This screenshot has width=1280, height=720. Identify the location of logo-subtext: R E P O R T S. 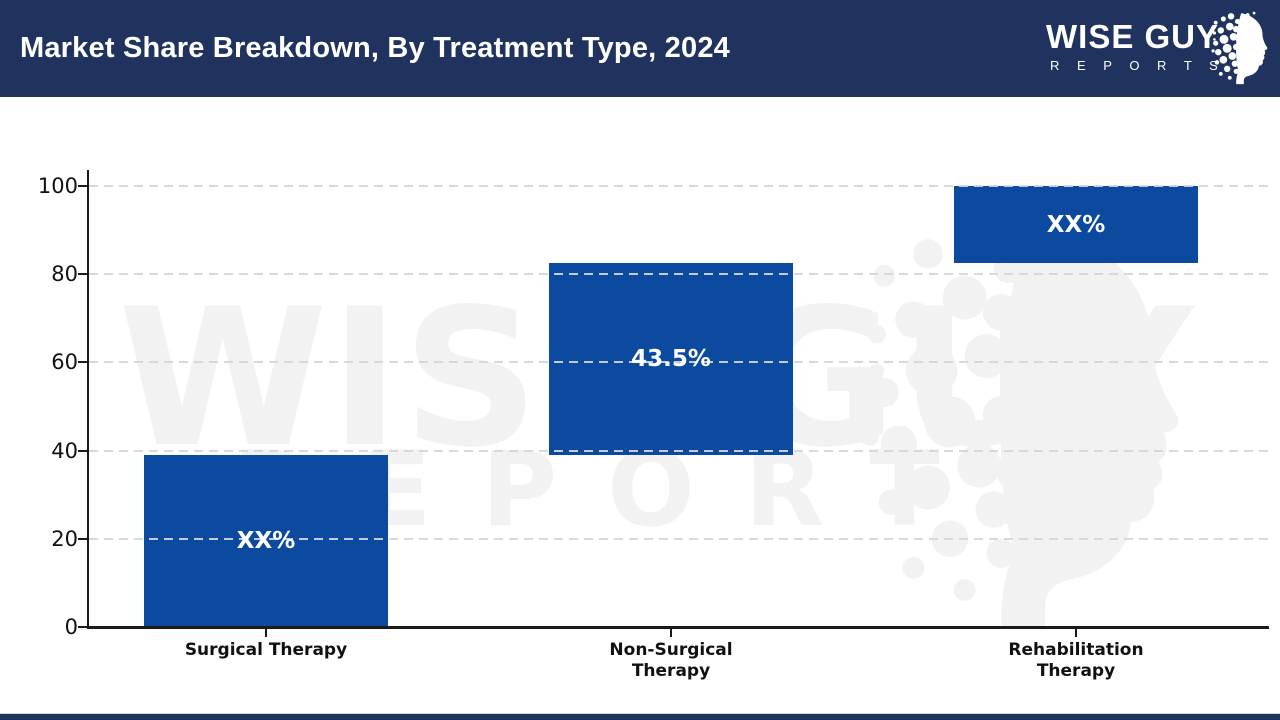
(1137, 65).